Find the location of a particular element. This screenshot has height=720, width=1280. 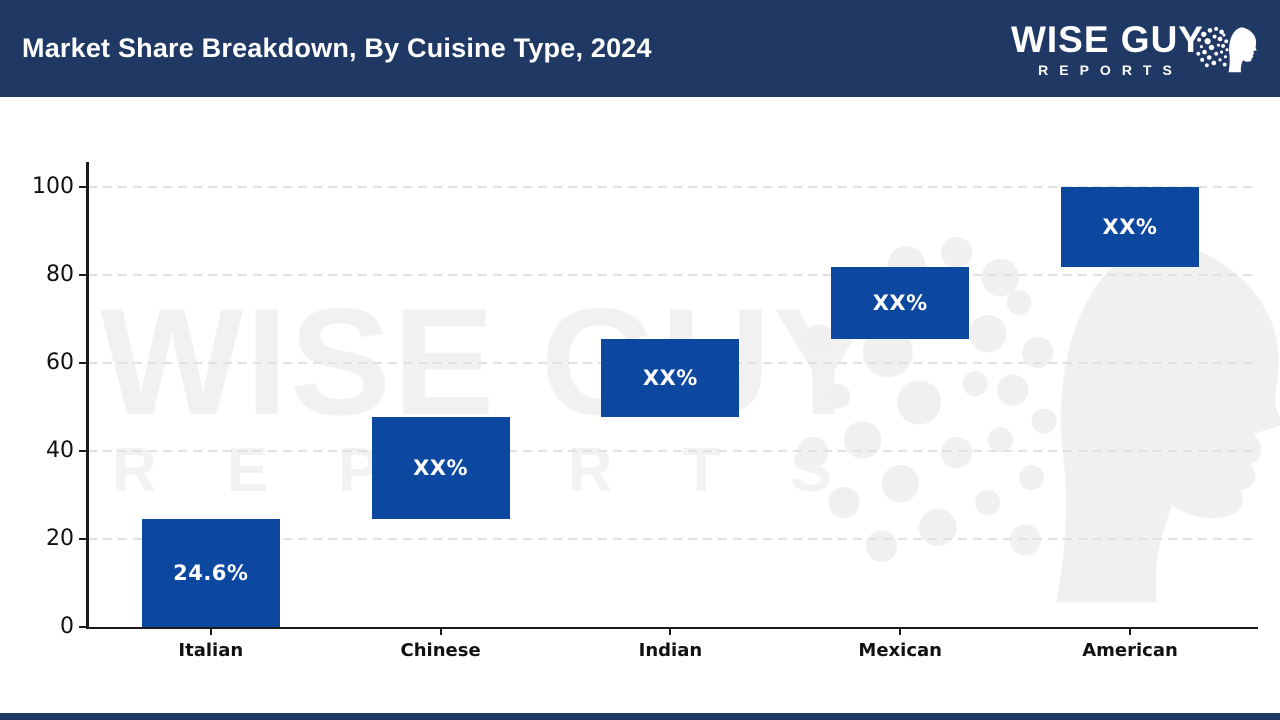

logo-reports-text: REPORTS is located at coordinates (1110, 69).